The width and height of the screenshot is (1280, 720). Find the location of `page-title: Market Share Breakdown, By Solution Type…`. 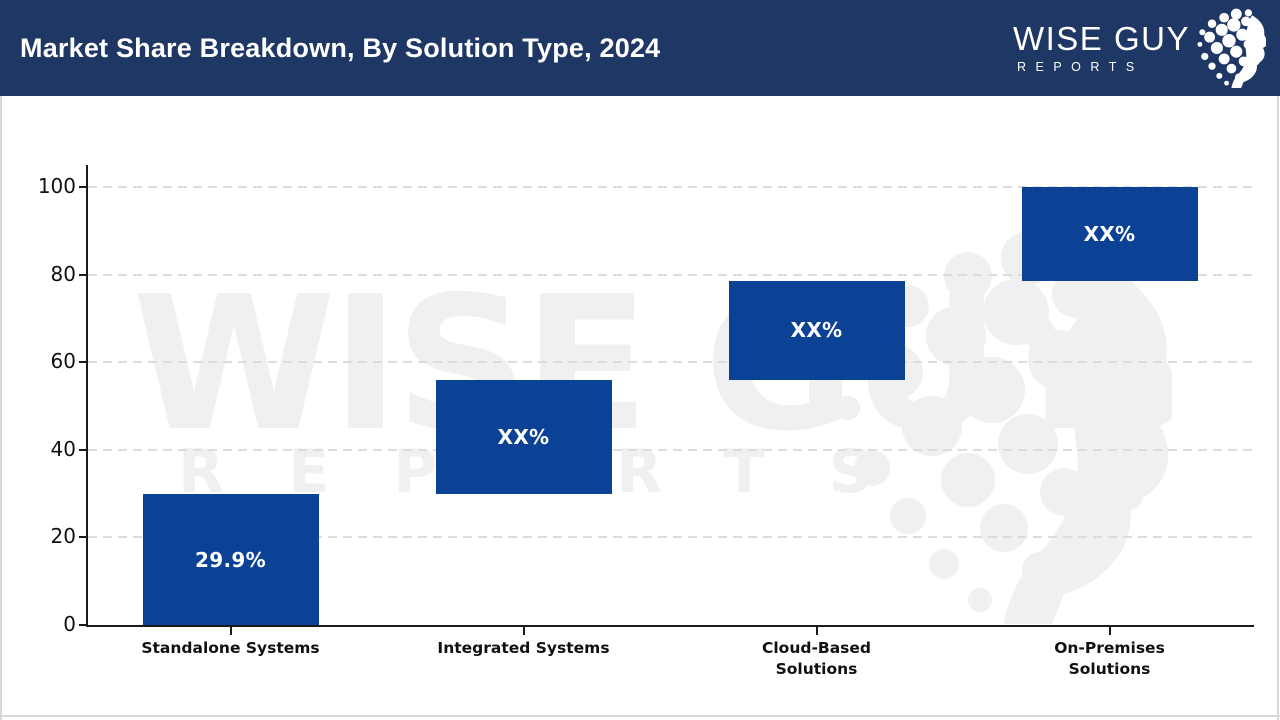

page-title: Market Share Breakdown, By Solution Type… is located at coordinates (340, 47).